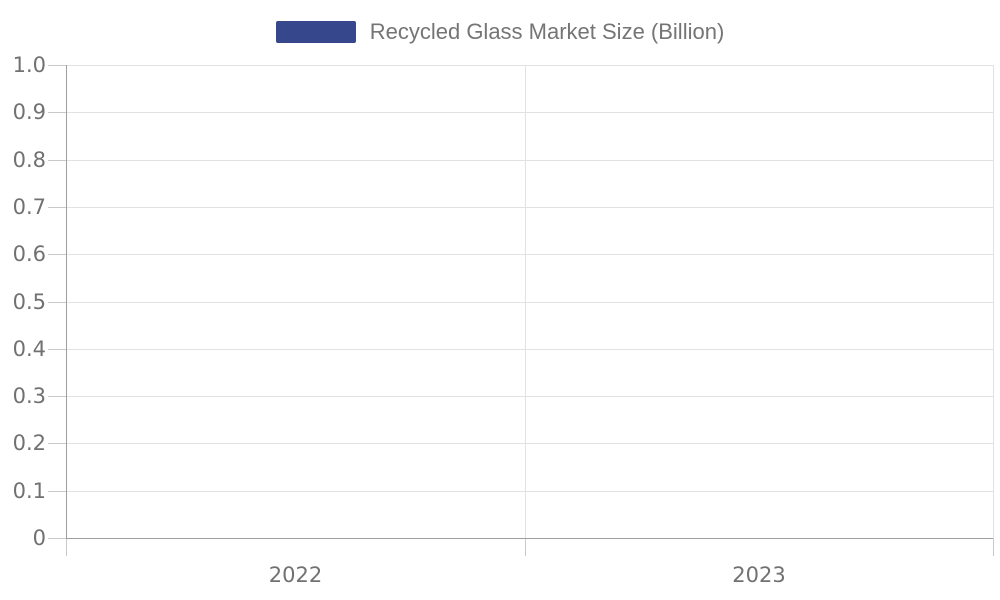 This screenshot has width=1000, height=600. What do you see at coordinates (29, 65) in the screenshot?
I see `y-axis-label: 1.0` at bounding box center [29, 65].